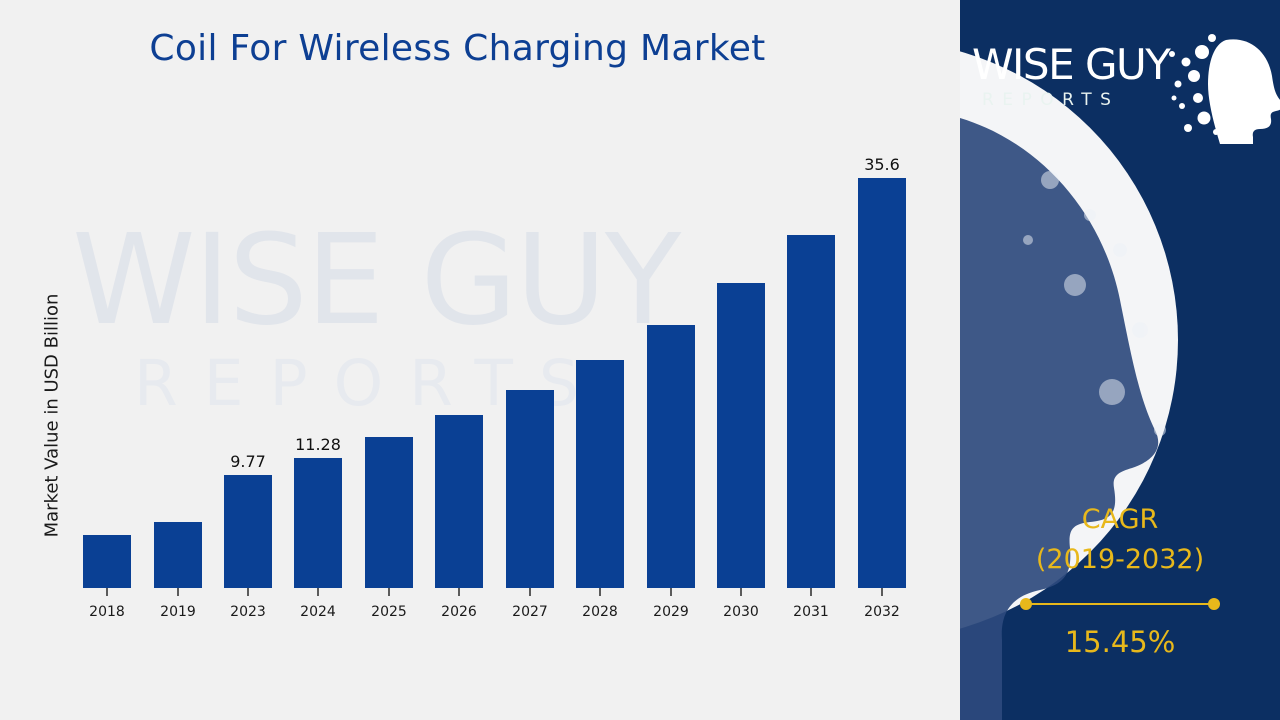  Describe the element at coordinates (530, 385) in the screenshot. I see `bar-group: 2027` at that location.